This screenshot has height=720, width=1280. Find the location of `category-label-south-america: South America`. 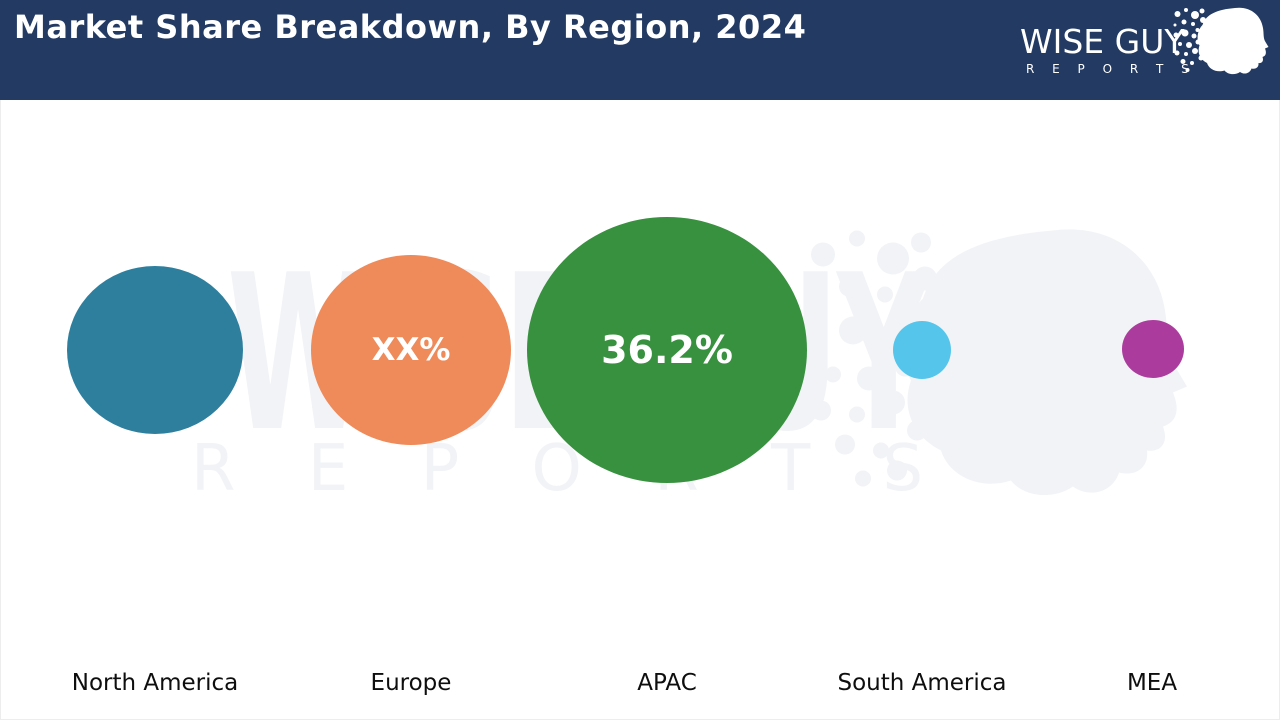

category-label-south-america: South America is located at coordinates (922, 683).